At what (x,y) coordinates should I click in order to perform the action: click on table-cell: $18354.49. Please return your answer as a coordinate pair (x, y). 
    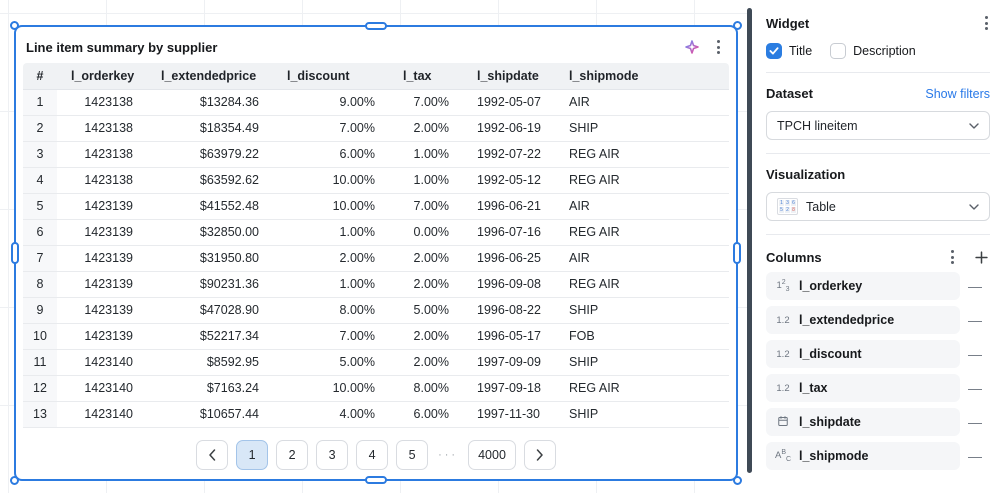
    Looking at the image, I should click on (210, 128).